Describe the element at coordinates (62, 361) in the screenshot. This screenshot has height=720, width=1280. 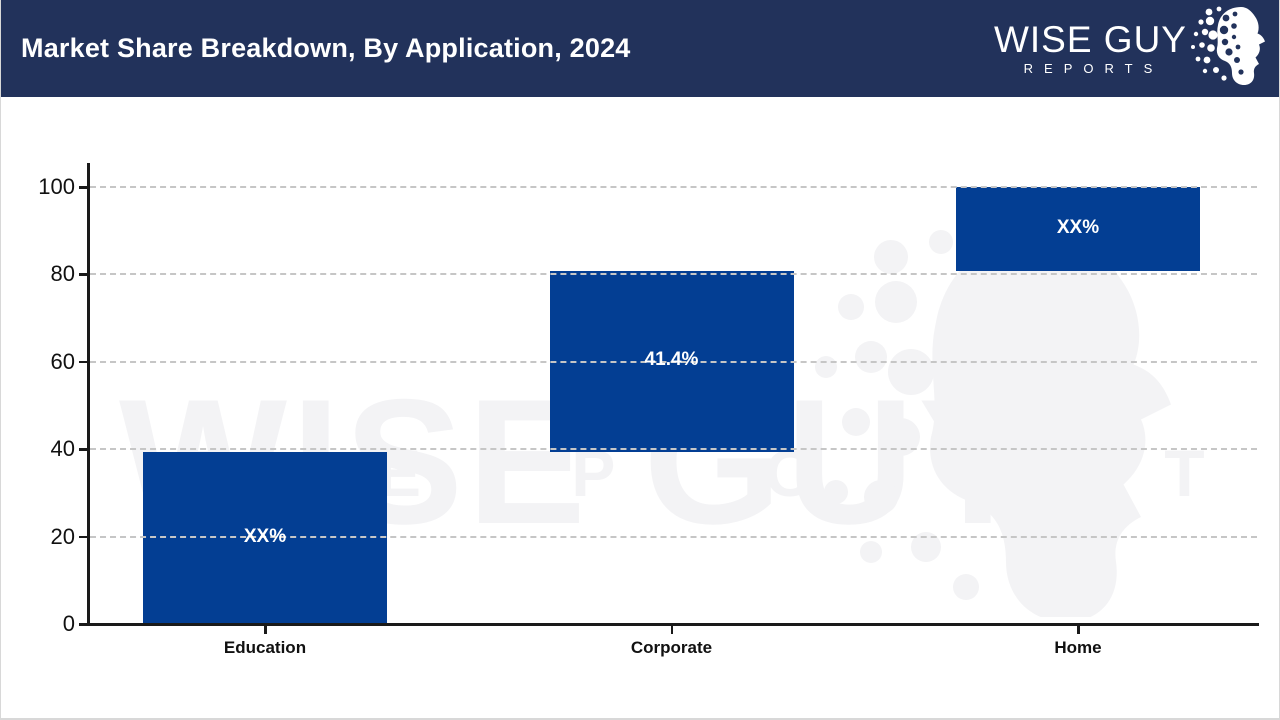
I see `y-tick-label-60: 60` at that location.